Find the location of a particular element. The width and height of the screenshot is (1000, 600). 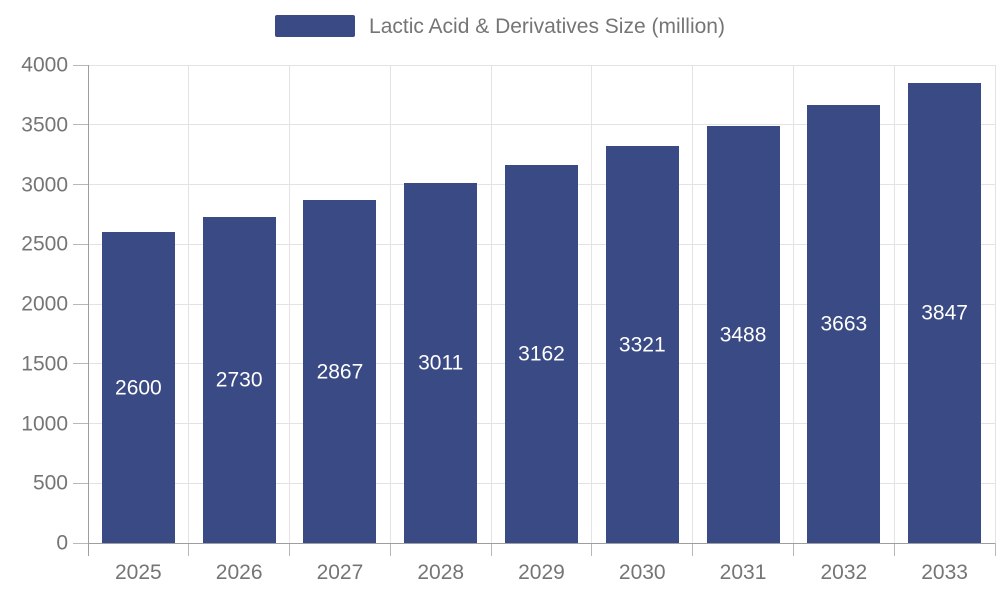

bar-2027: 2867 is located at coordinates (340, 371).